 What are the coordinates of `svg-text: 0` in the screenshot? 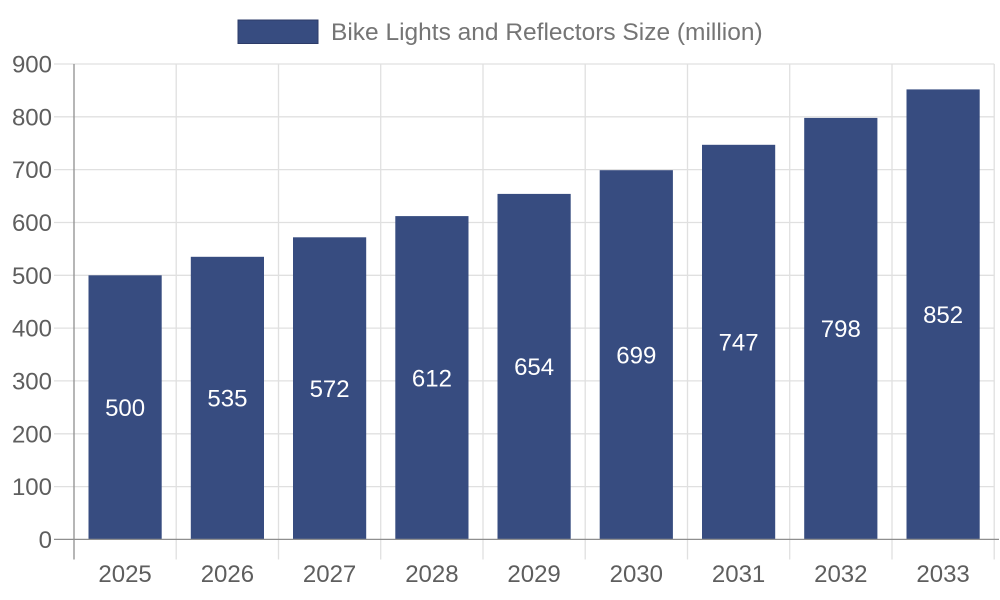 It's located at (45, 540).